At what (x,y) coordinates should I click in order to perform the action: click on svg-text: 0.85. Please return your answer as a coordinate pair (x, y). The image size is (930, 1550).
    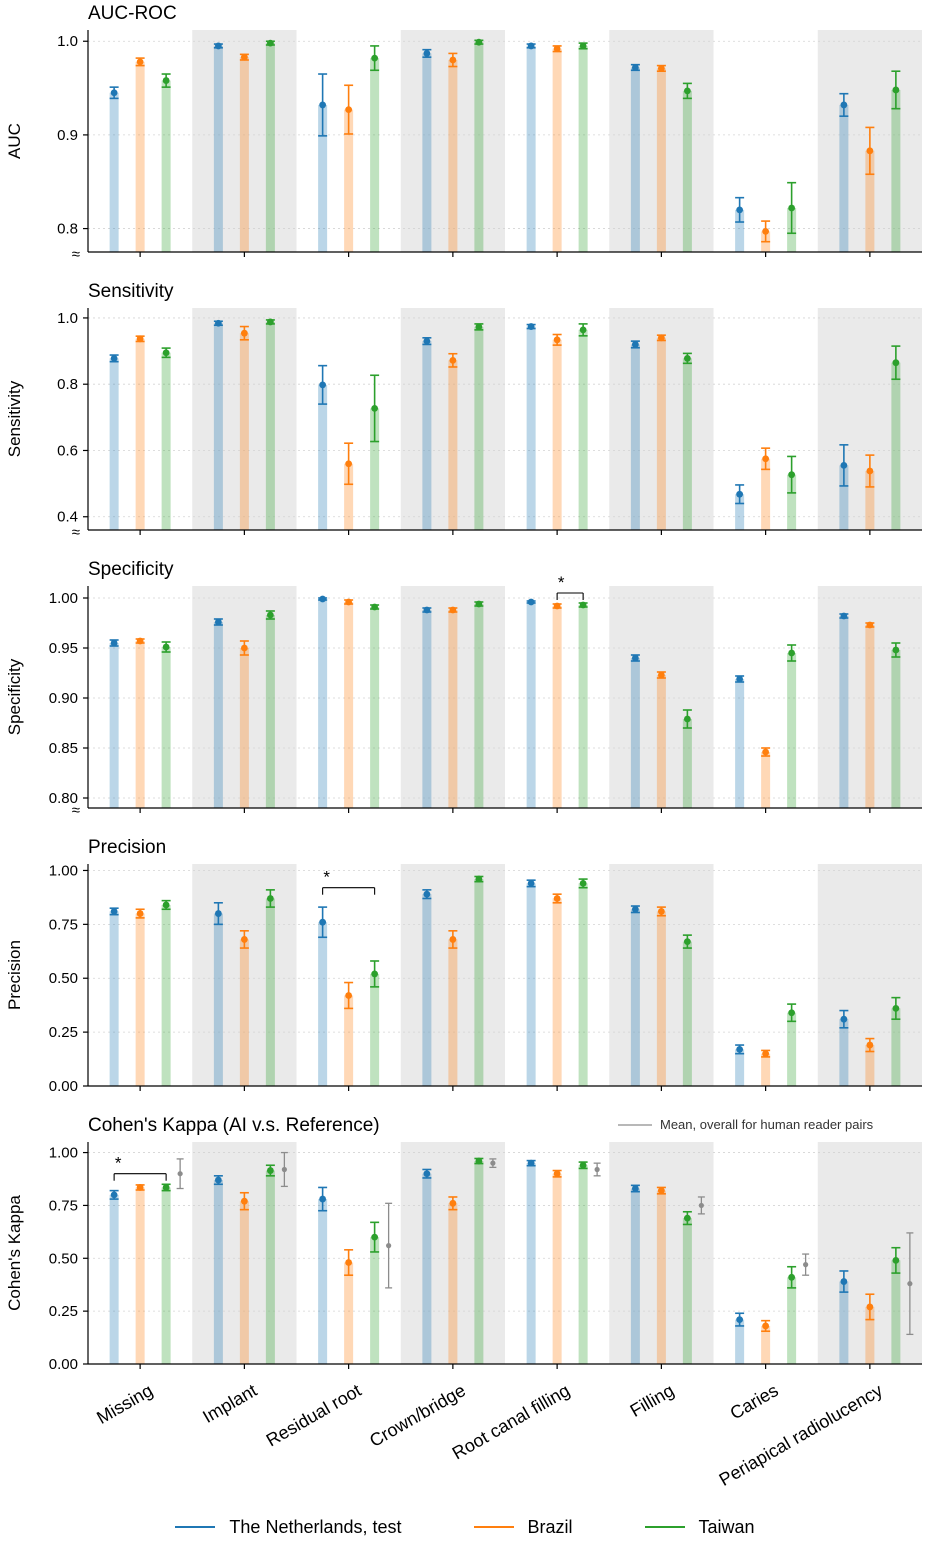
    Looking at the image, I should click on (63, 748).